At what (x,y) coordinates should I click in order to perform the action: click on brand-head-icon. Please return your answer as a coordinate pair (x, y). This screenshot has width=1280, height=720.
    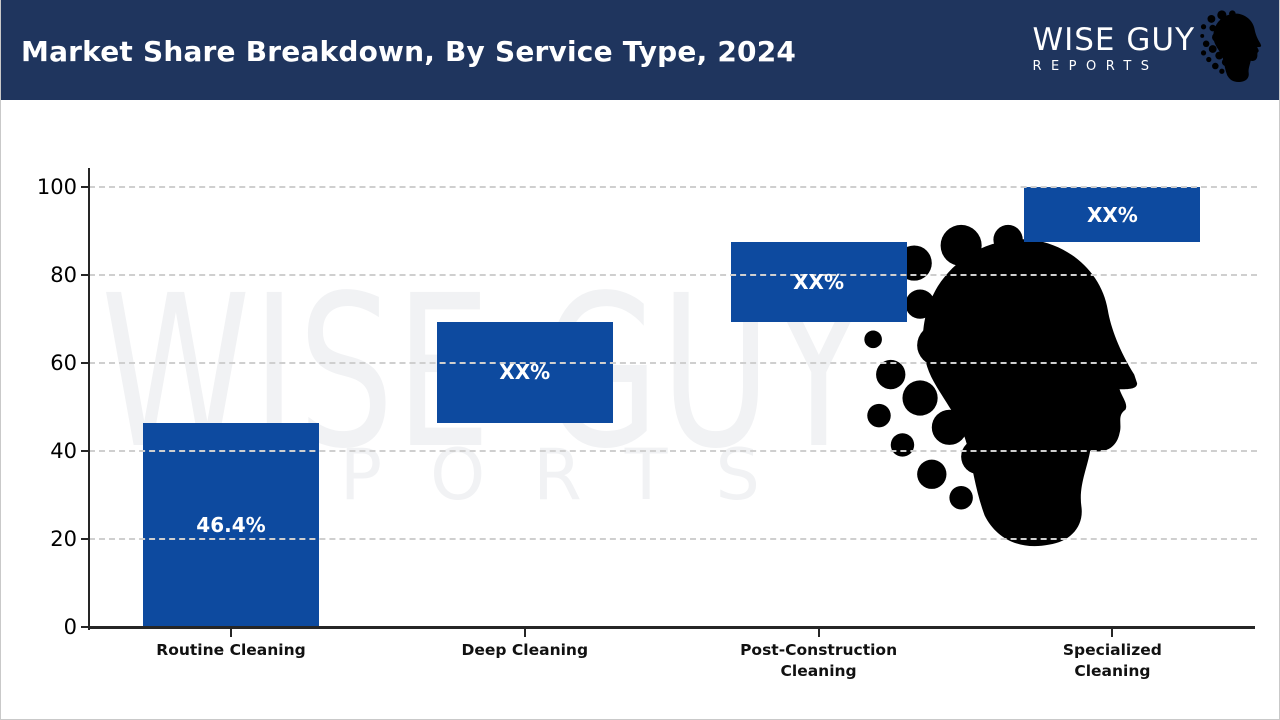
    Looking at the image, I should click on (1231, 46).